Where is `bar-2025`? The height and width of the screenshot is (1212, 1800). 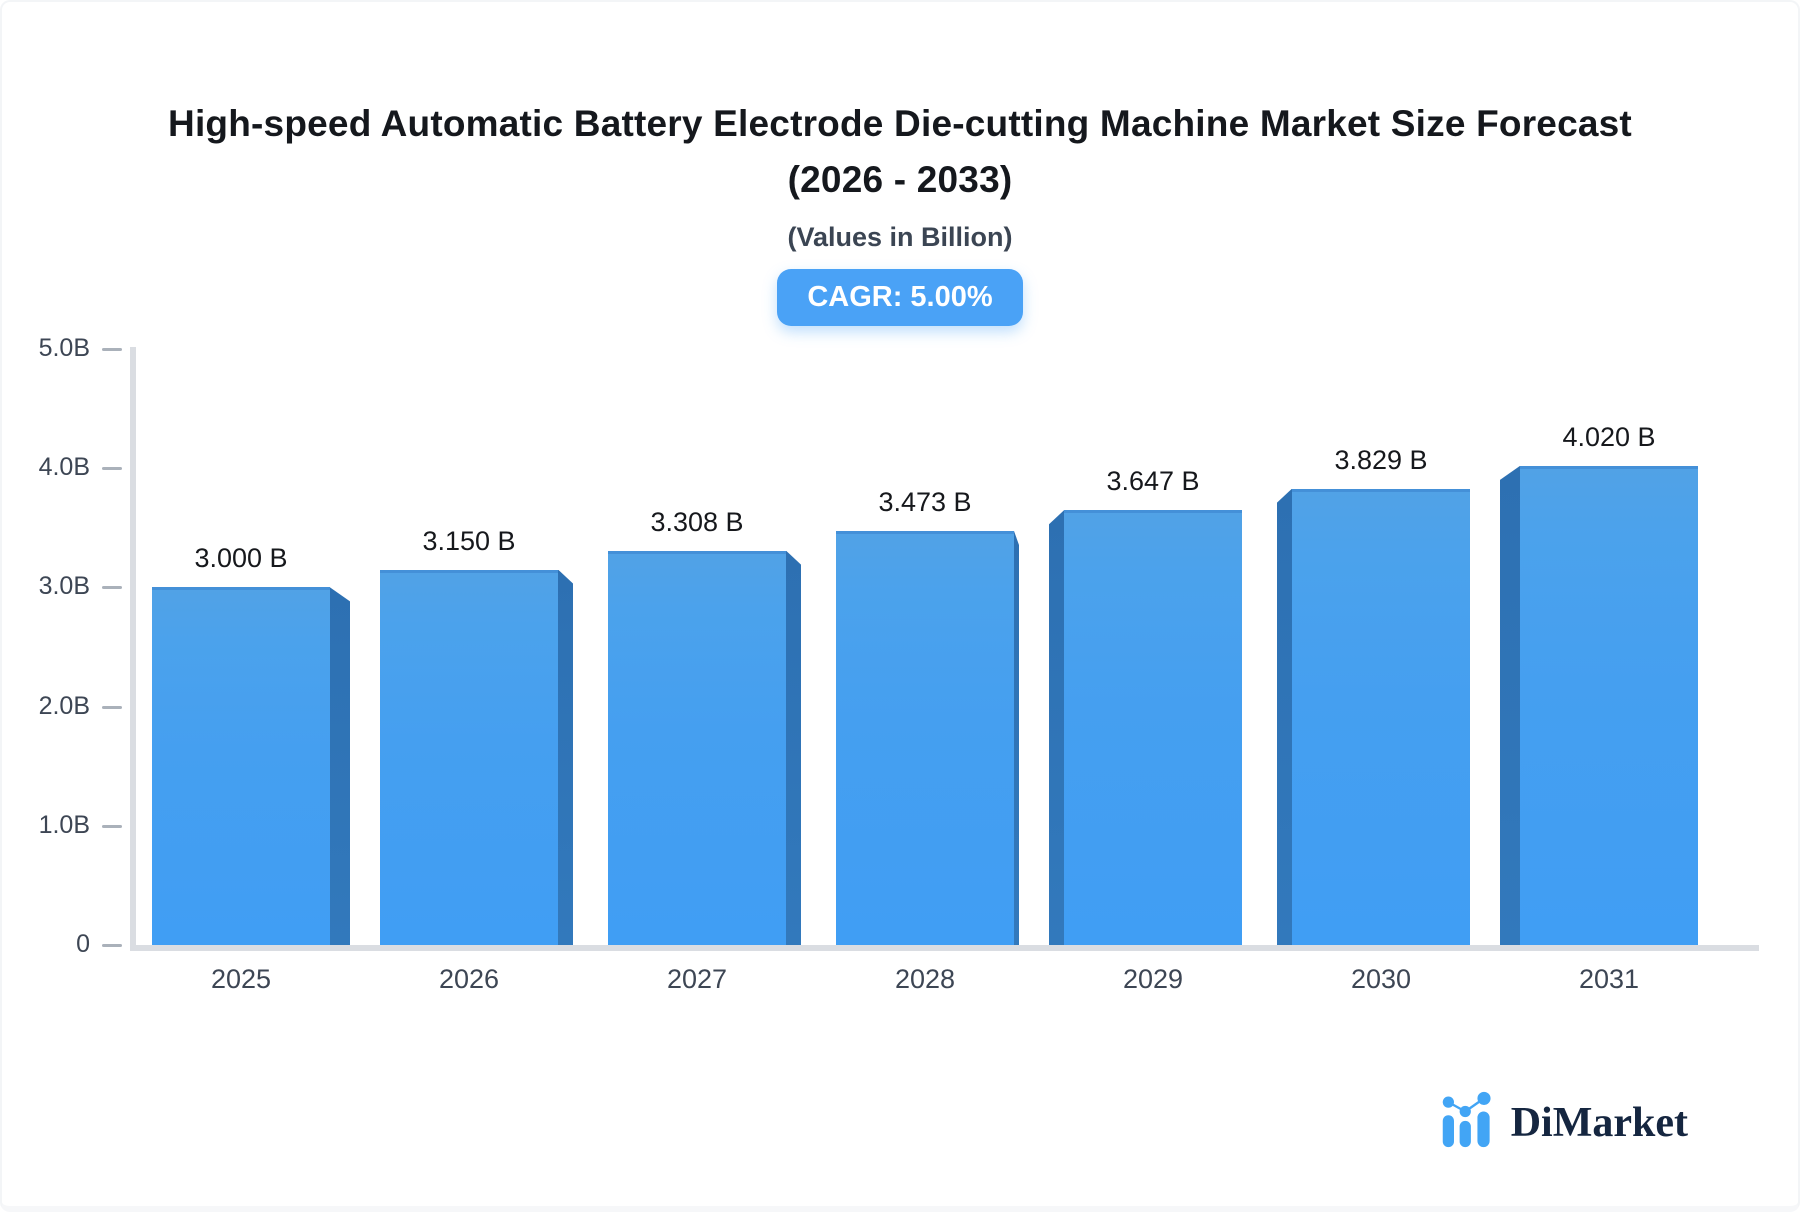
bar-2025 is located at coordinates (241, 766).